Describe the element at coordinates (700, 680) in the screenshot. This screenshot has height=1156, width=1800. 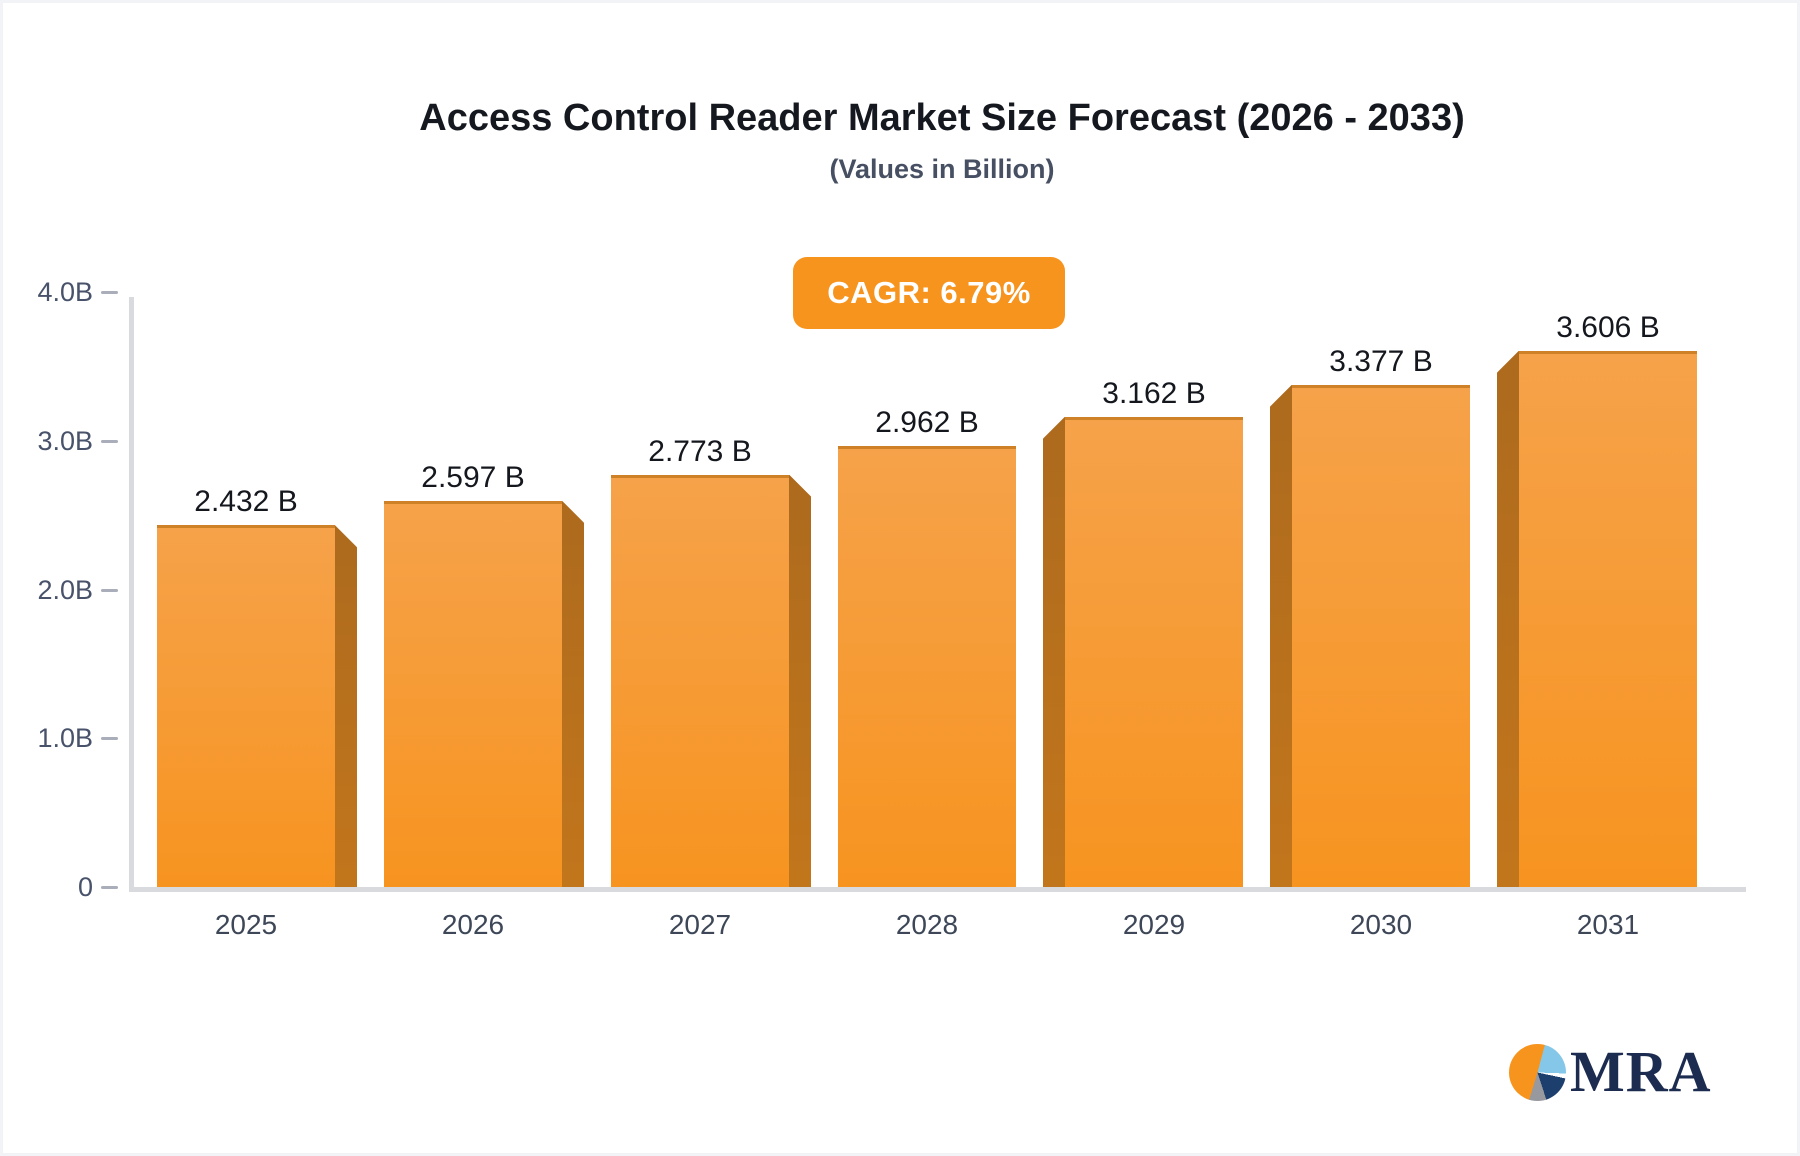
I see `bar-2027` at that location.